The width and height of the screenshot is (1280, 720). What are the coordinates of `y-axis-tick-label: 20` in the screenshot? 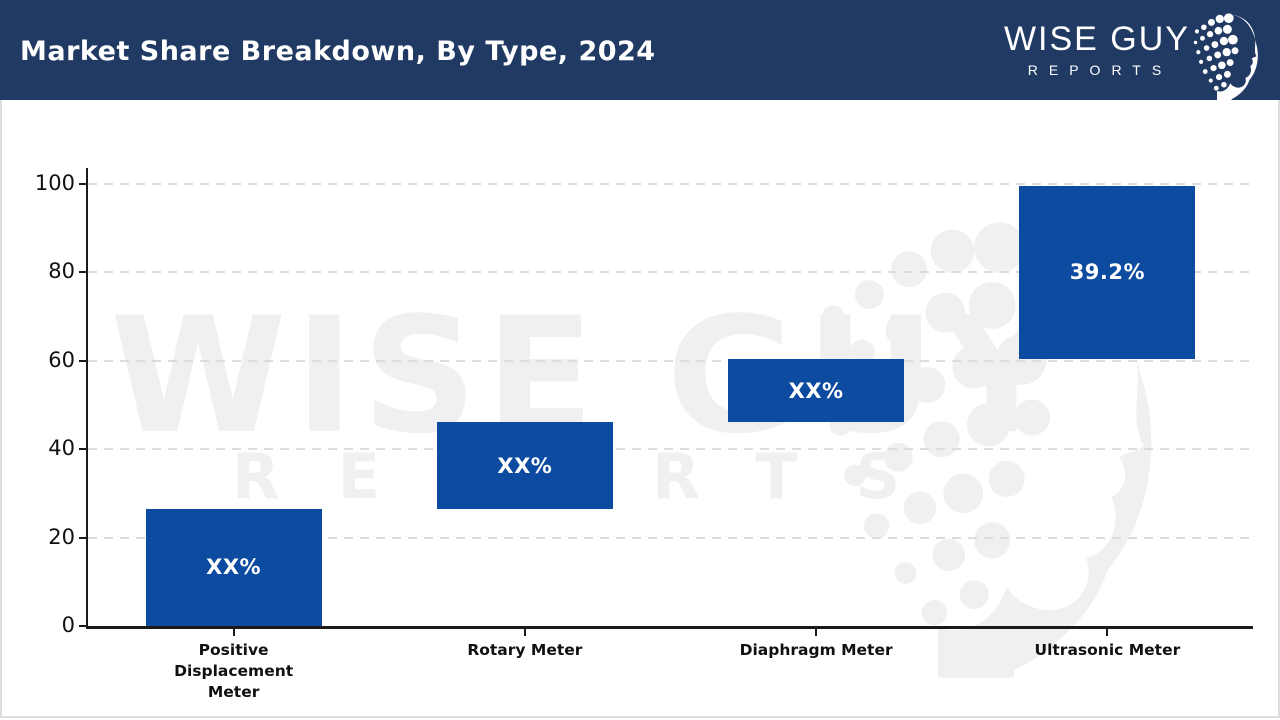 It's located at (61, 536).